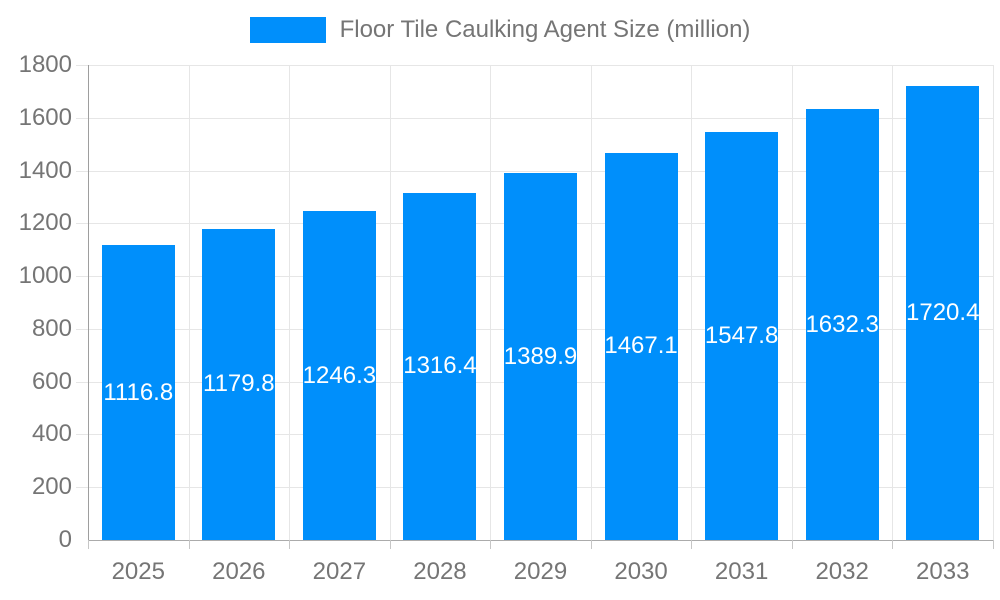  Describe the element at coordinates (51, 328) in the screenshot. I see `y-axis-tick-label: 800` at that location.